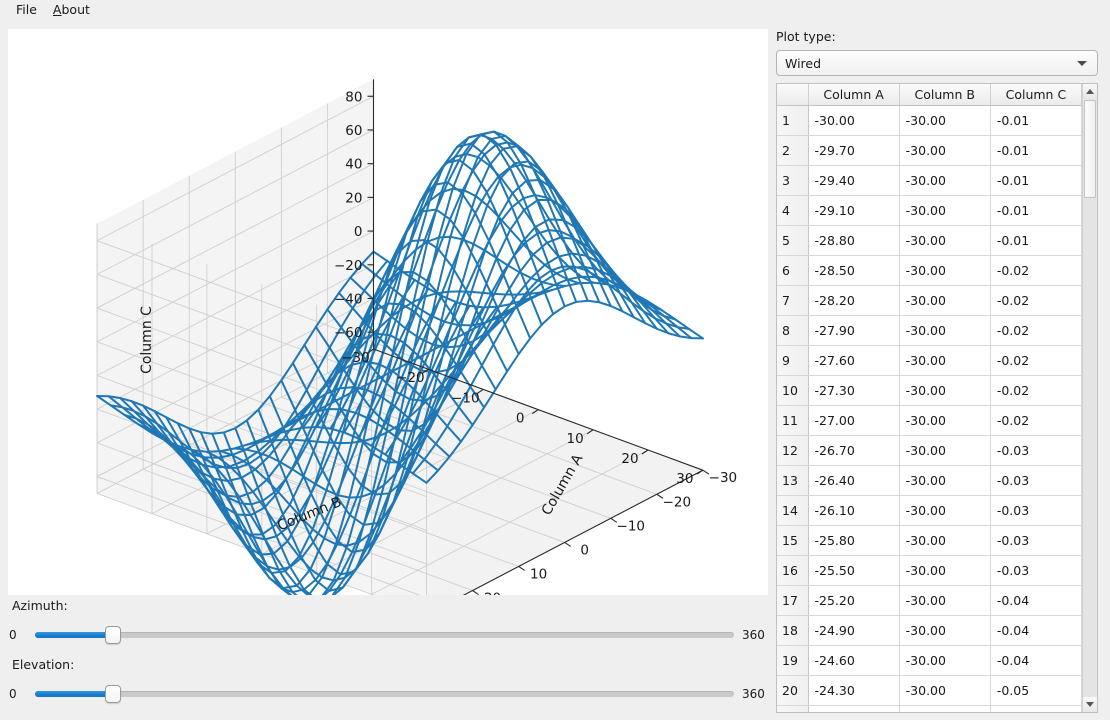 Image resolution: width=1110 pixels, height=720 pixels. Describe the element at coordinates (854, 360) in the screenshot. I see `table-cell-column-a: -27.60` at that location.